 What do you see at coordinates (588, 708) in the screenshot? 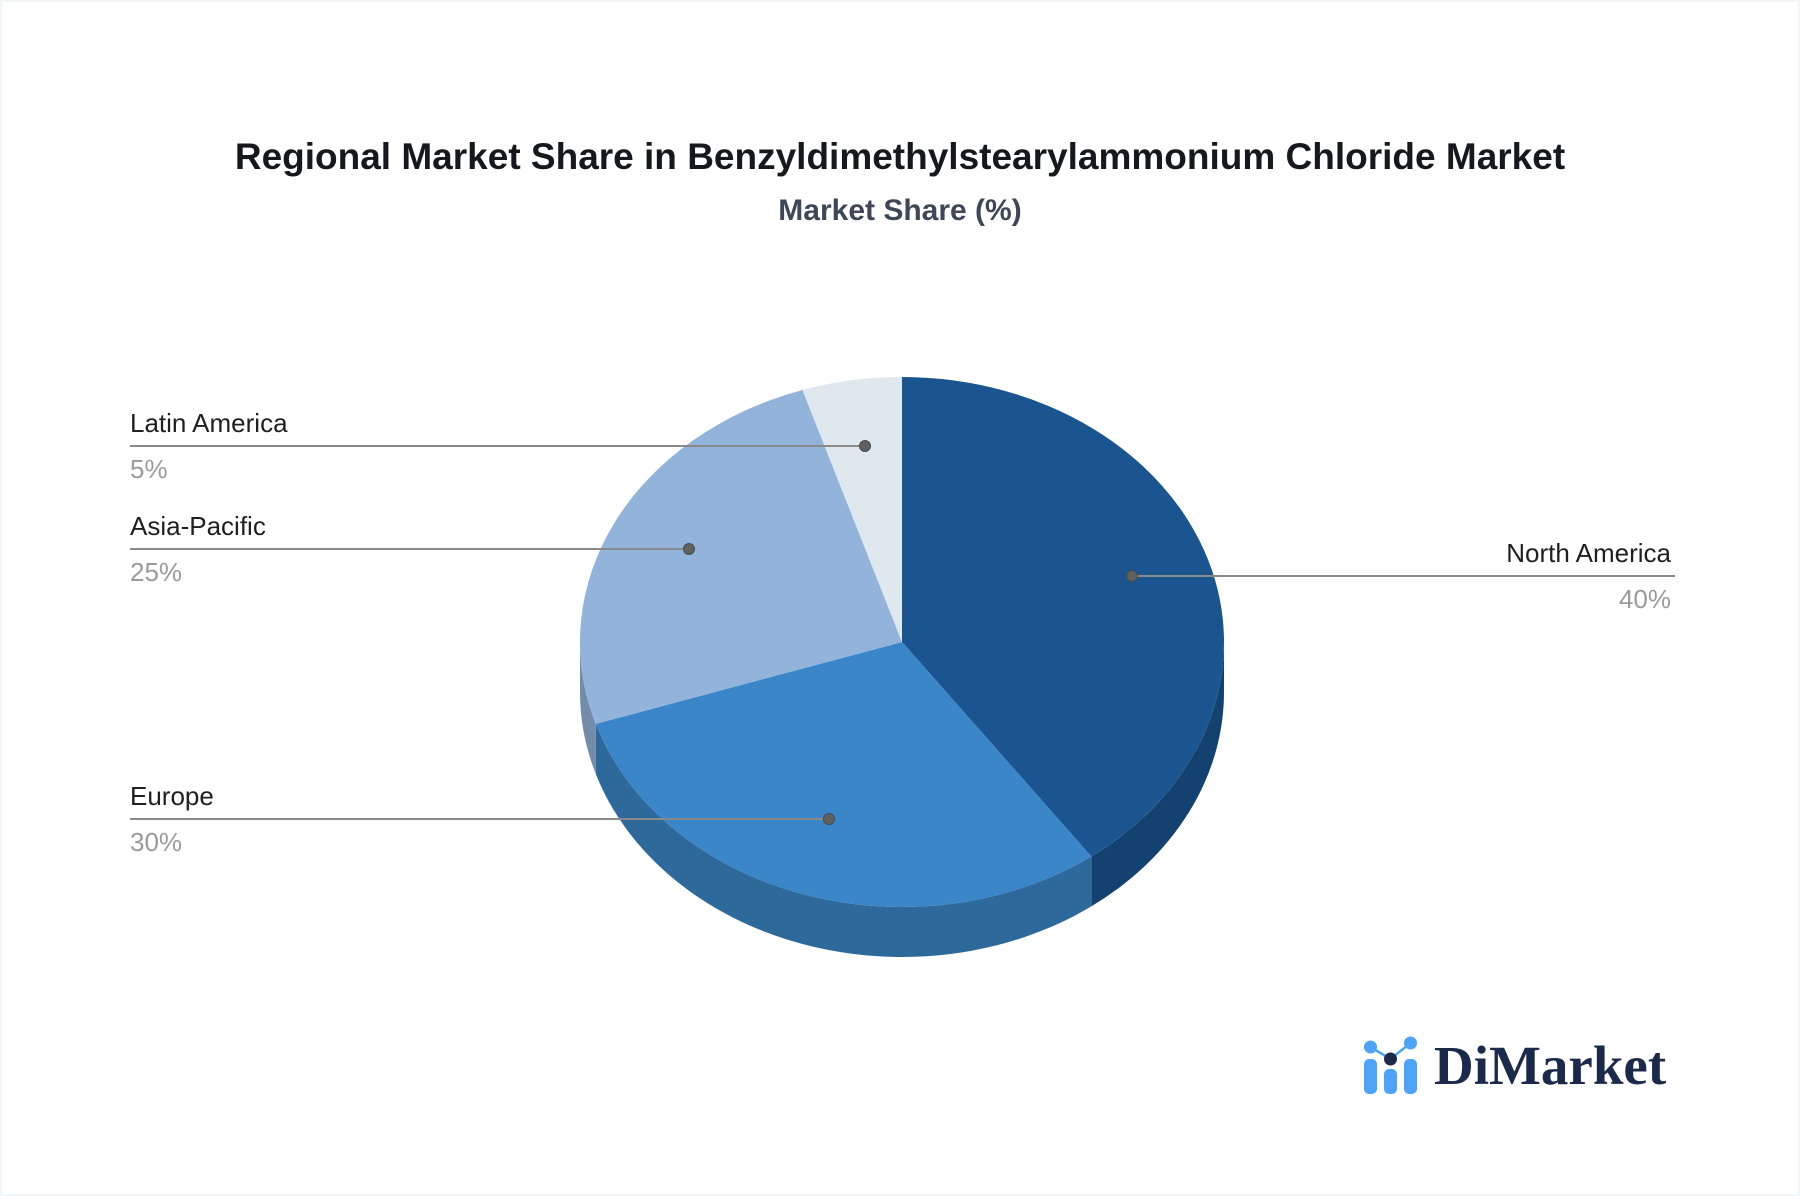
I see `pie-slice-wall-asia-pacific` at bounding box center [588, 708].